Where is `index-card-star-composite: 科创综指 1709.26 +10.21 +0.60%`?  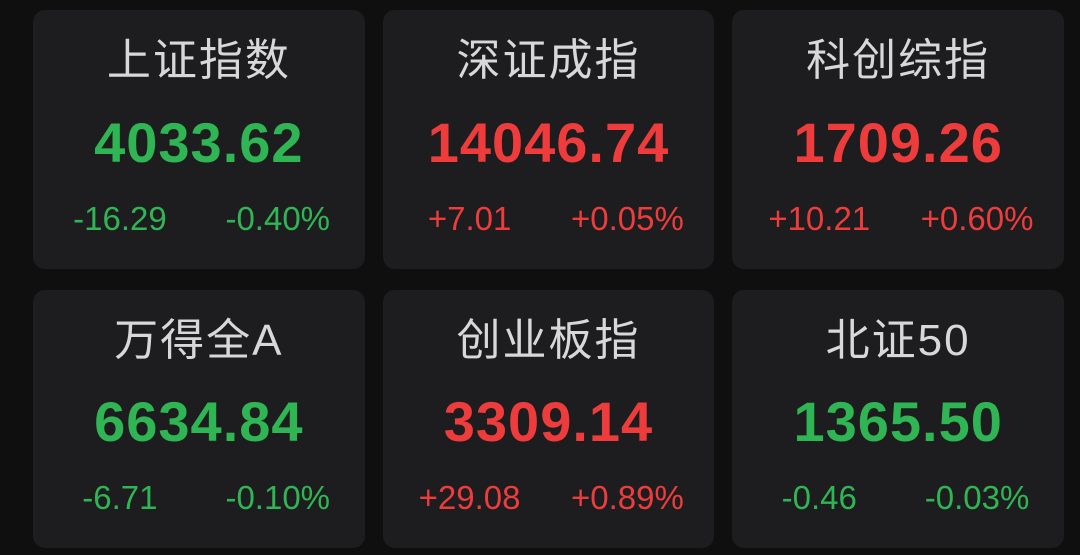
index-card-star-composite: 科创综指 1709.26 +10.21 +0.60% is located at coordinates (898, 139).